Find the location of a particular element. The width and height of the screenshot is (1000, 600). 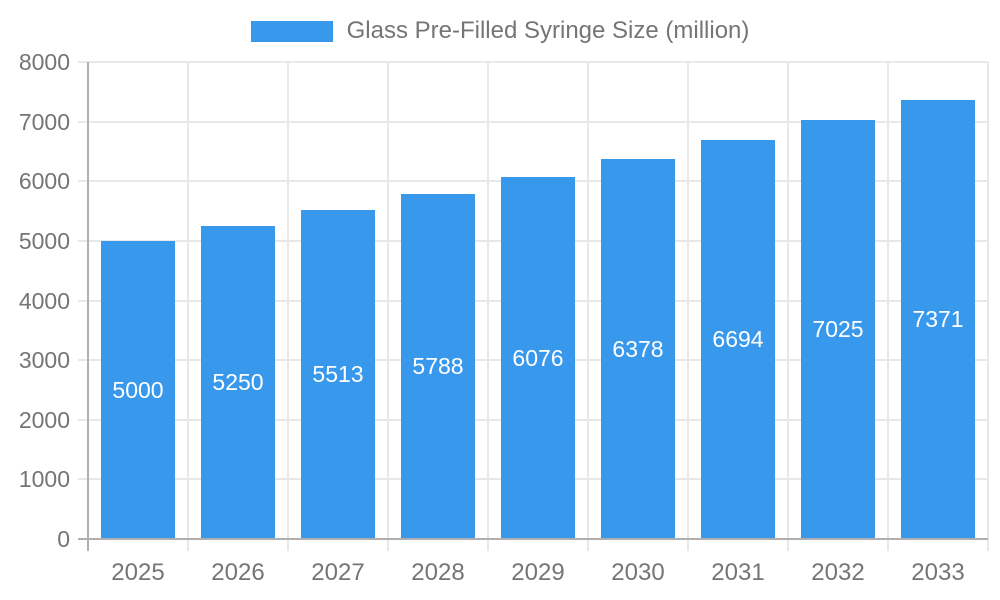

bar-value-label: 6694 is located at coordinates (738, 339).